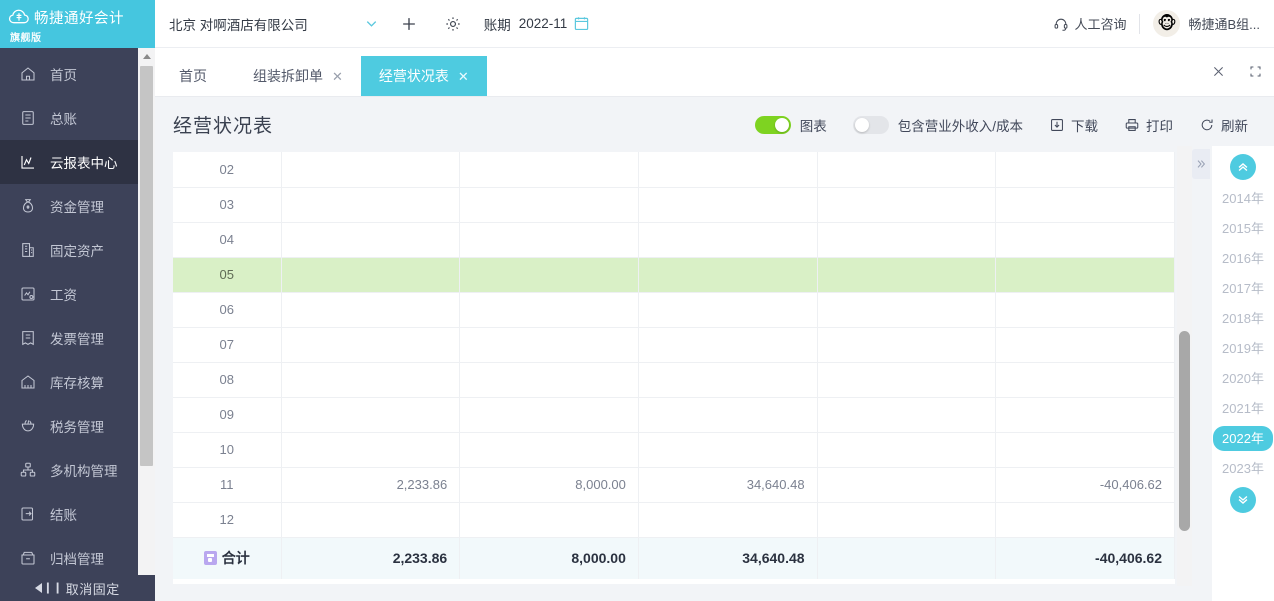 The image size is (1274, 601). I want to click on sidebar-item-general-ledger: 总账, so click(77, 118).